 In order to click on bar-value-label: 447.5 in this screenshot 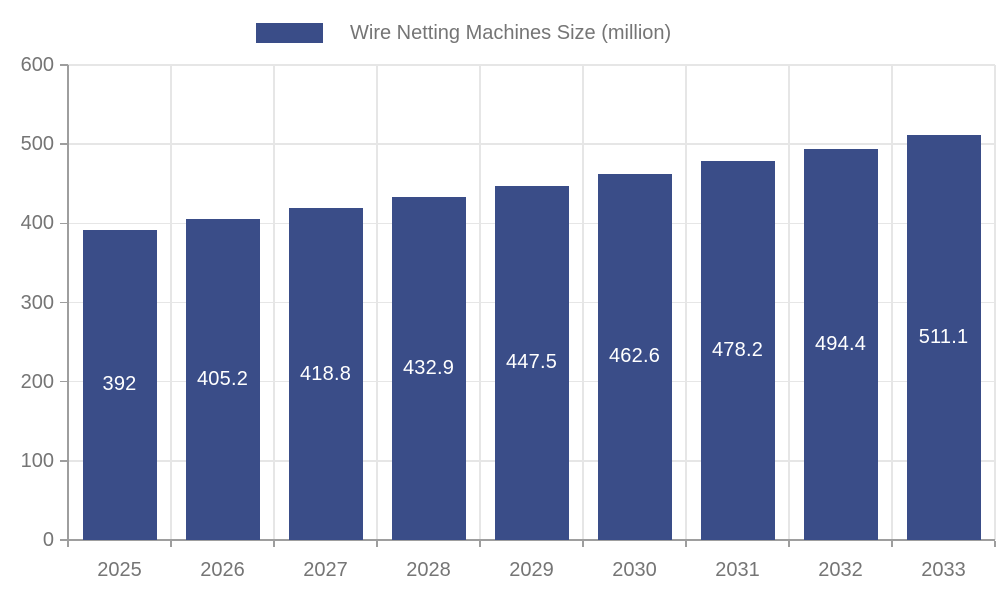, I will do `click(531, 362)`.